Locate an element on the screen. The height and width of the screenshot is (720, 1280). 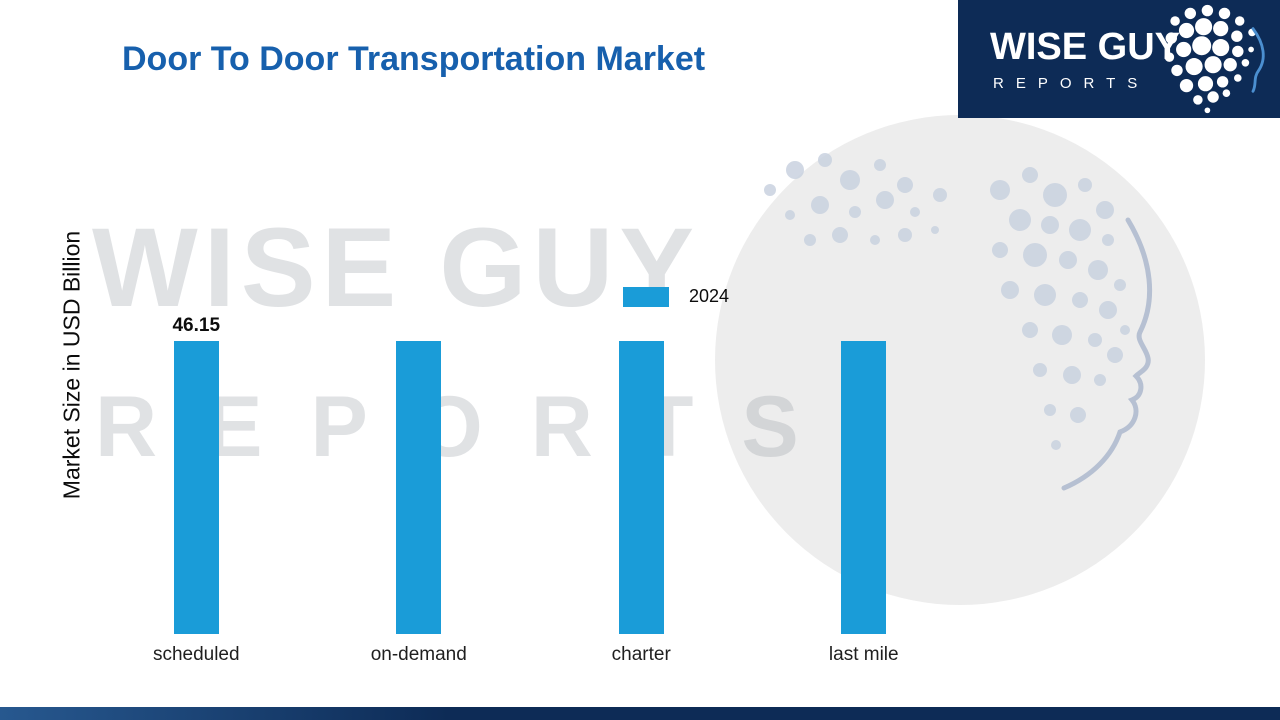
wiseguy-logo: WISE GUY REPORTS is located at coordinates (1119, 59).